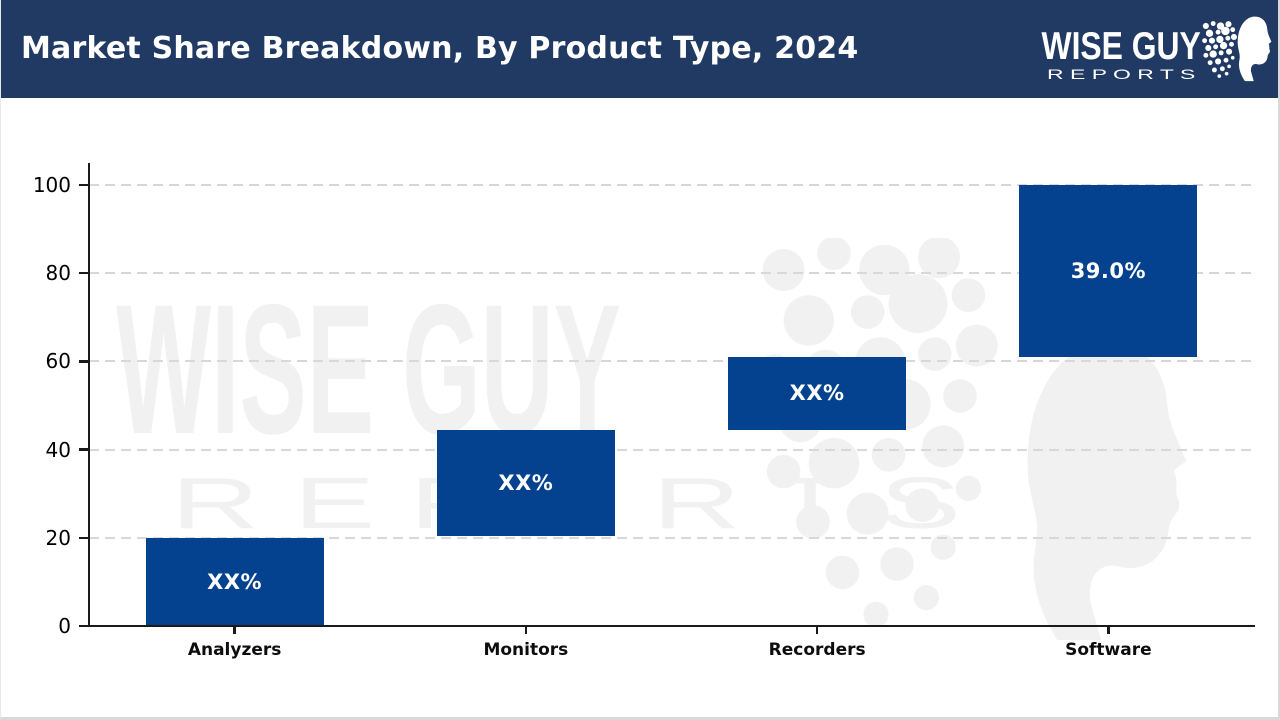 This screenshot has height=720, width=1280. Describe the element at coordinates (234, 650) in the screenshot. I see `x-category-label: Analyzers` at that location.